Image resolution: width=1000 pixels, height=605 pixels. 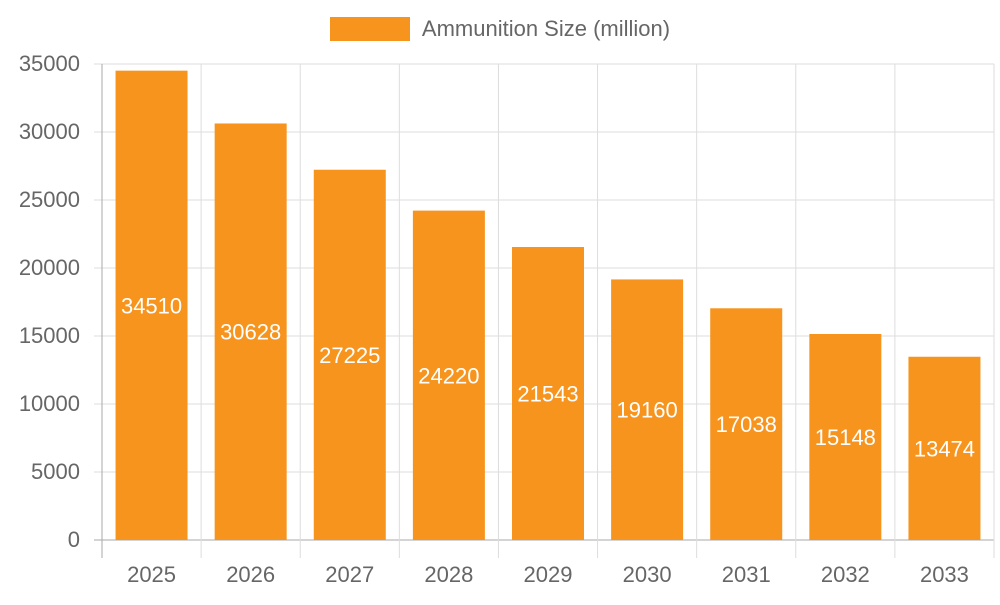 What do you see at coordinates (49, 63) in the screenshot?
I see `y-tick-label: 35000` at bounding box center [49, 63].